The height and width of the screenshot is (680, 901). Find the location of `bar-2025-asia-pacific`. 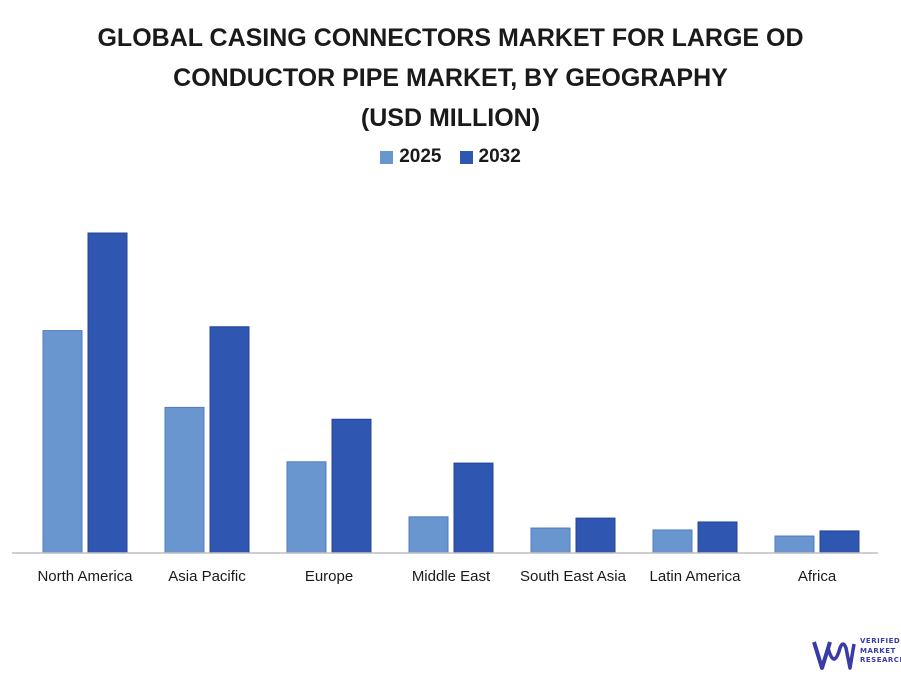

bar-2025-asia-pacific is located at coordinates (184, 480).